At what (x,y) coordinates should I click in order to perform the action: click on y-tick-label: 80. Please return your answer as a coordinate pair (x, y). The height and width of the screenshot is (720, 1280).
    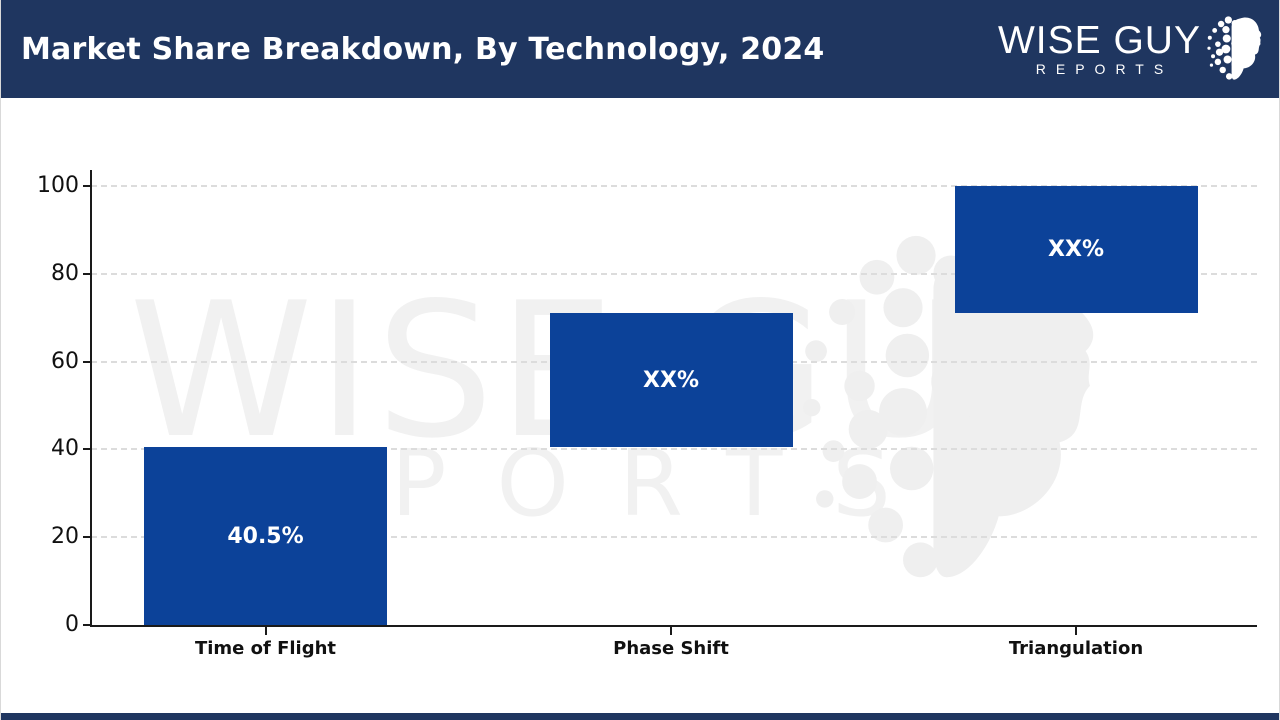
    Looking at the image, I should click on (65, 273).